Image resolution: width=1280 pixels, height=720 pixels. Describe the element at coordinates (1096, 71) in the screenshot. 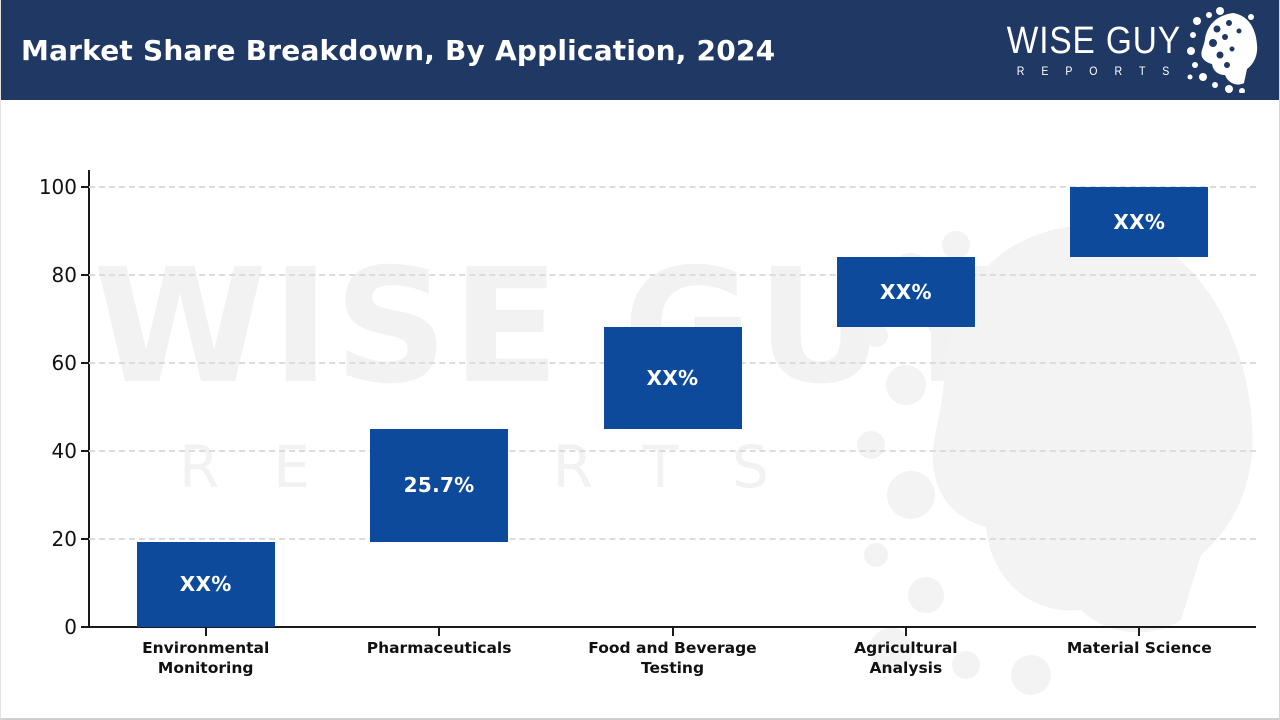

I see `brand-subname: R E P O R T S` at that location.